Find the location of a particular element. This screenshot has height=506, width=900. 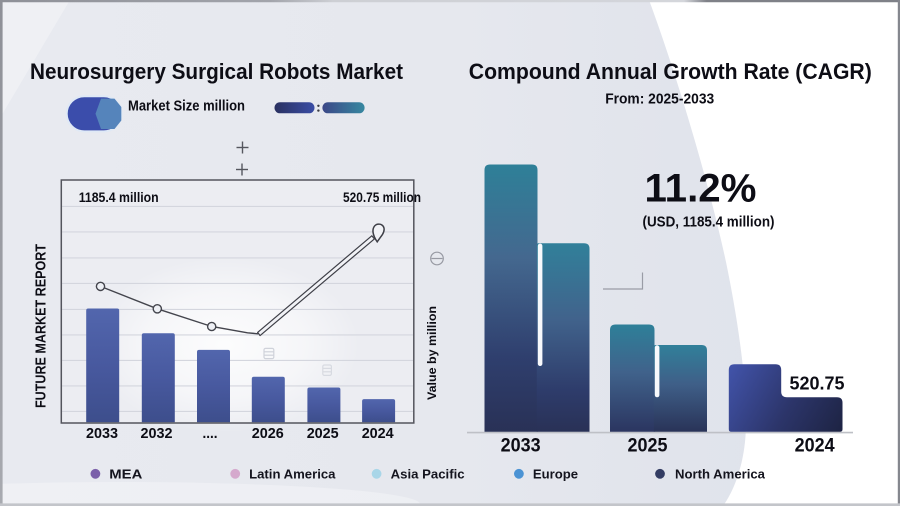

svg-text: FUTURE MARKET REPORT is located at coordinates (42, 326).